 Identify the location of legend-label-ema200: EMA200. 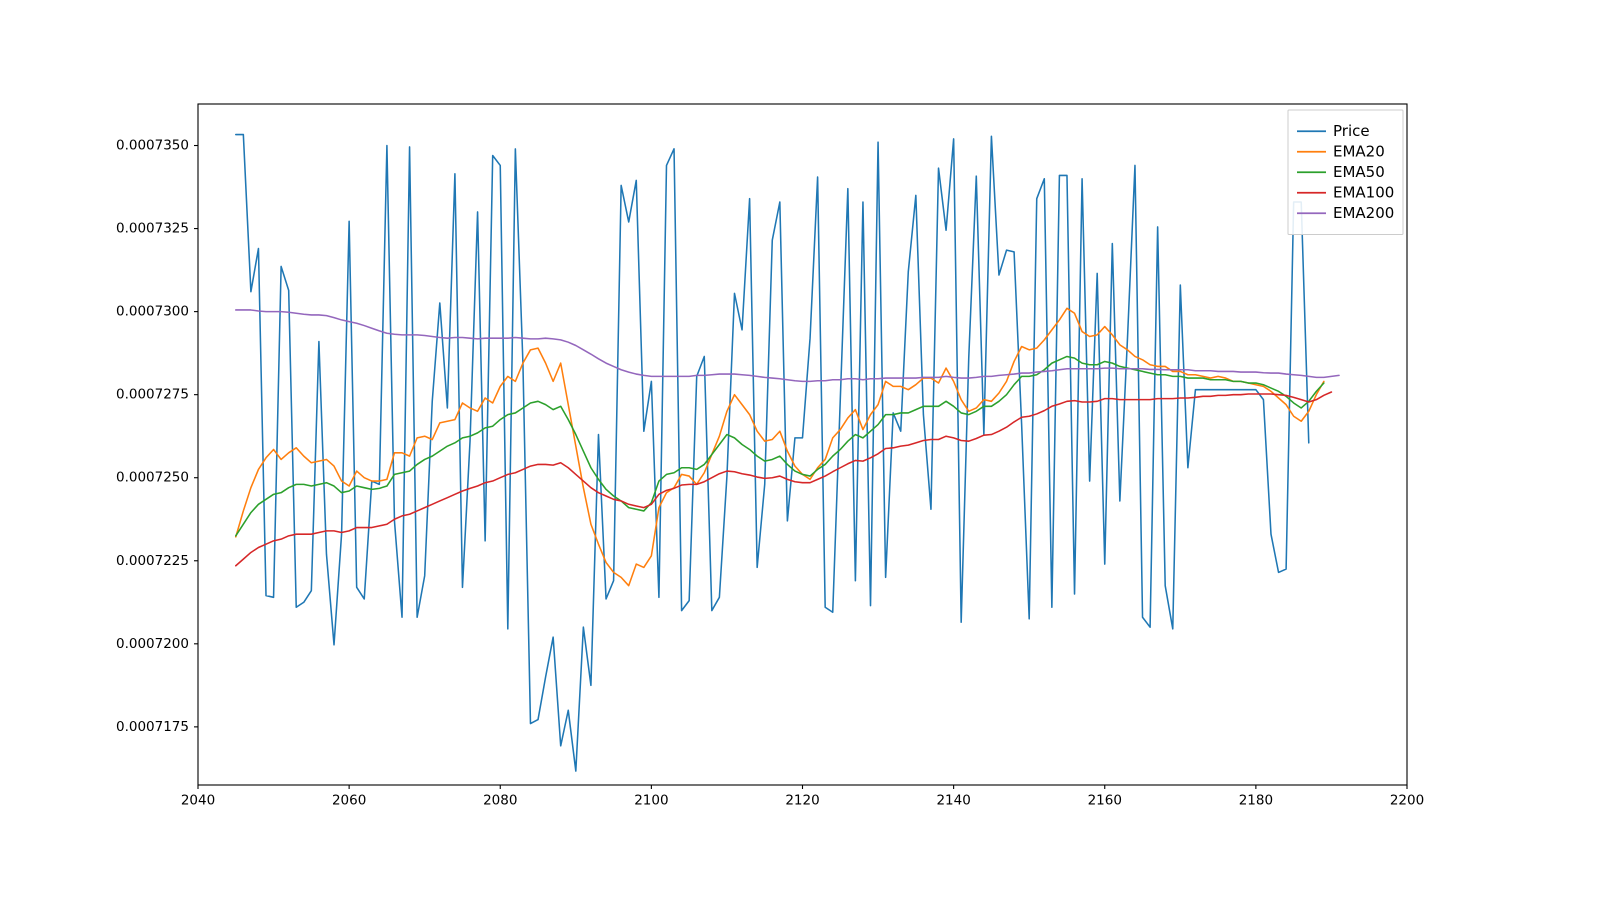
(1363, 213).